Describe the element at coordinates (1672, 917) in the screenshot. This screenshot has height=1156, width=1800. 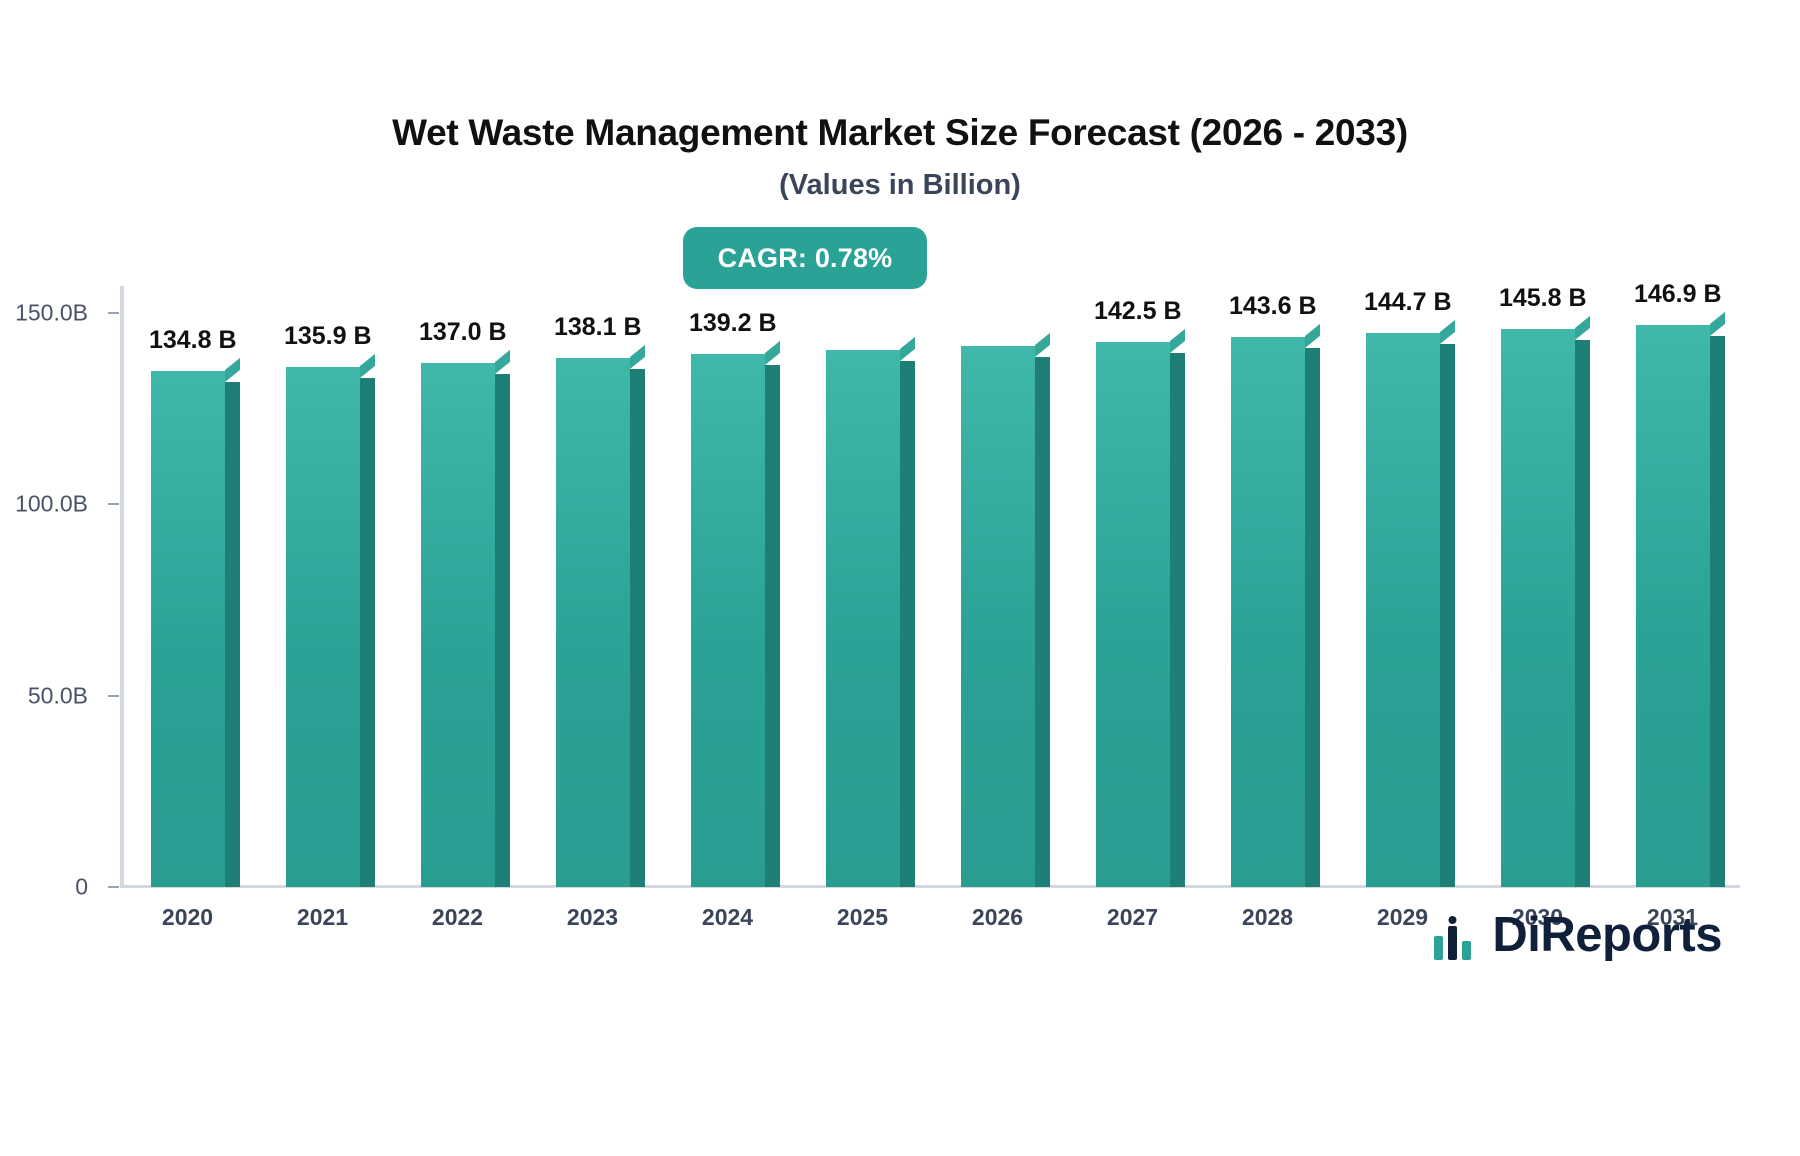
I see `x-axis-label-2031: 2031` at that location.